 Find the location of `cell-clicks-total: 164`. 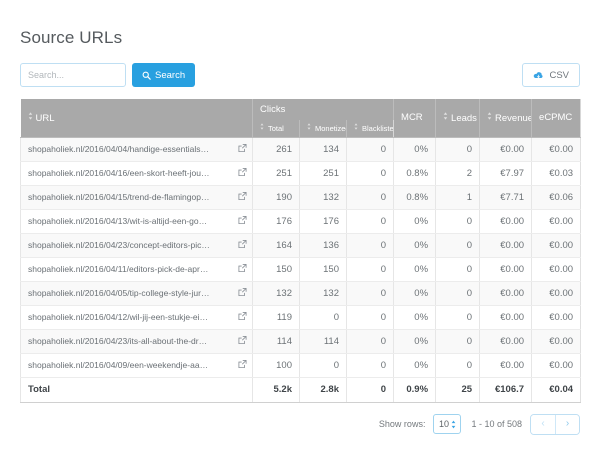

cell-clicks-total: 164 is located at coordinates (276, 245).